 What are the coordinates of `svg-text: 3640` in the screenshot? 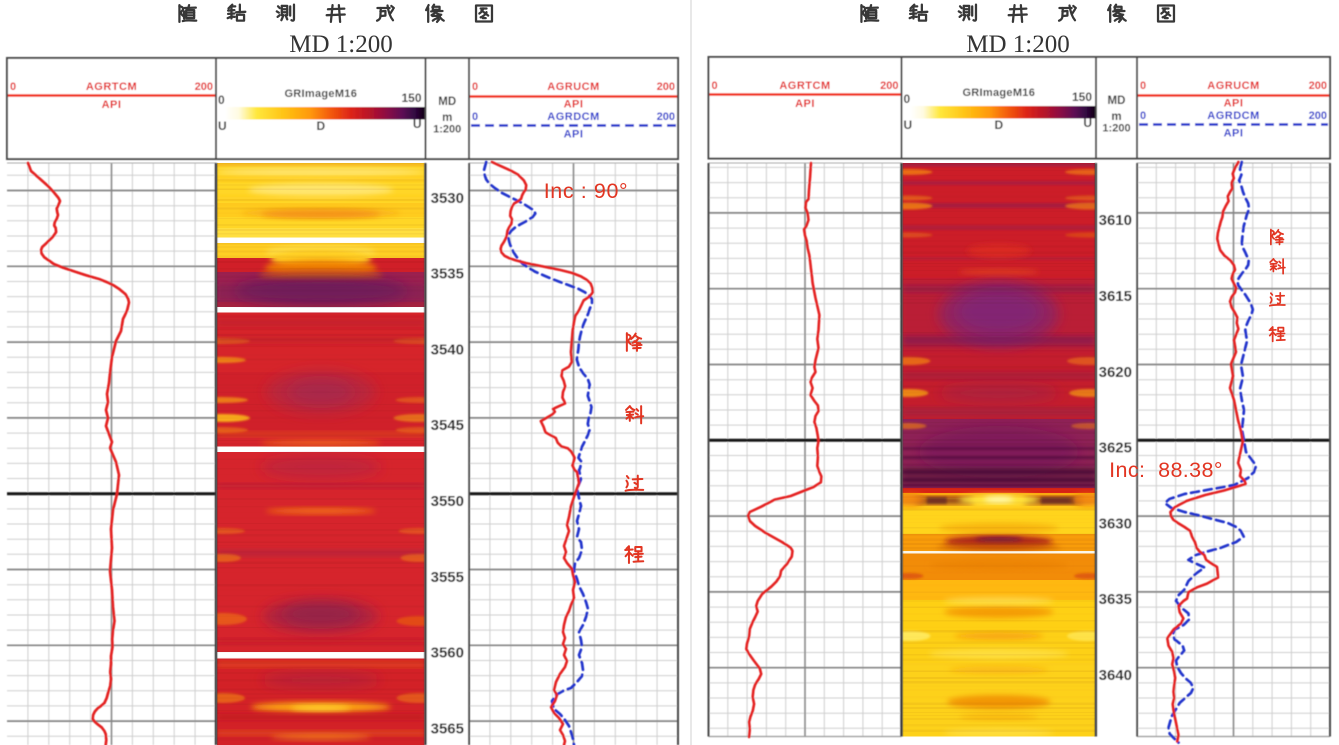 It's located at (1115, 675).